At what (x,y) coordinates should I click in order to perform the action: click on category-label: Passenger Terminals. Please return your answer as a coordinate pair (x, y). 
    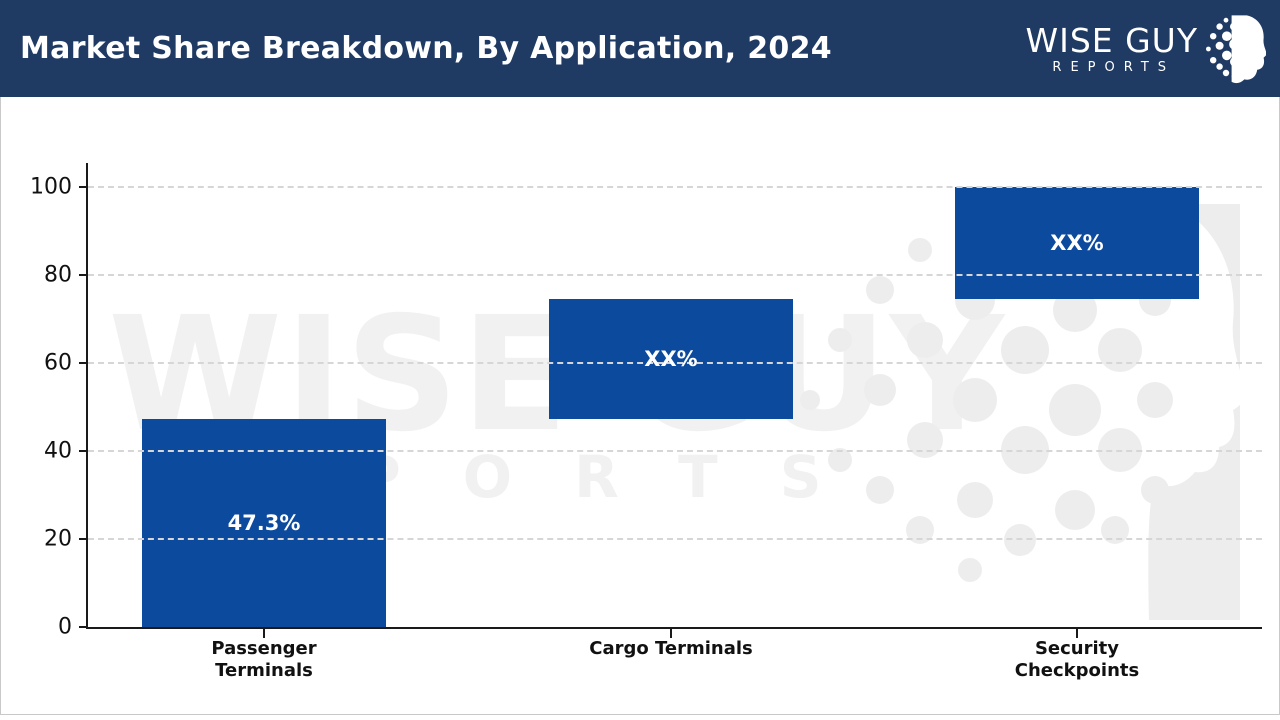
    Looking at the image, I should click on (264, 660).